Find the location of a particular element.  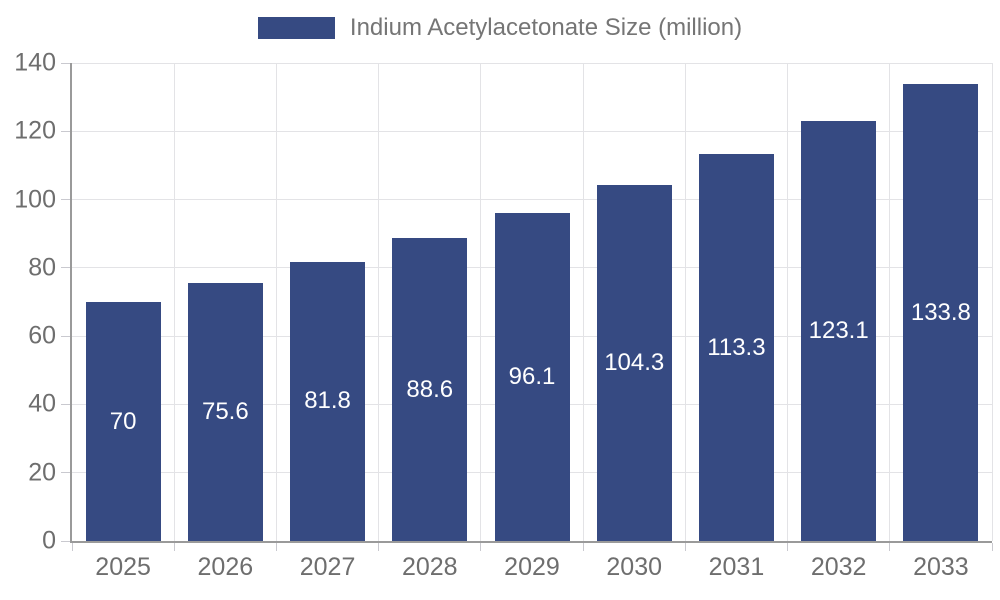

bar-2028: 88.6 is located at coordinates (430, 389).